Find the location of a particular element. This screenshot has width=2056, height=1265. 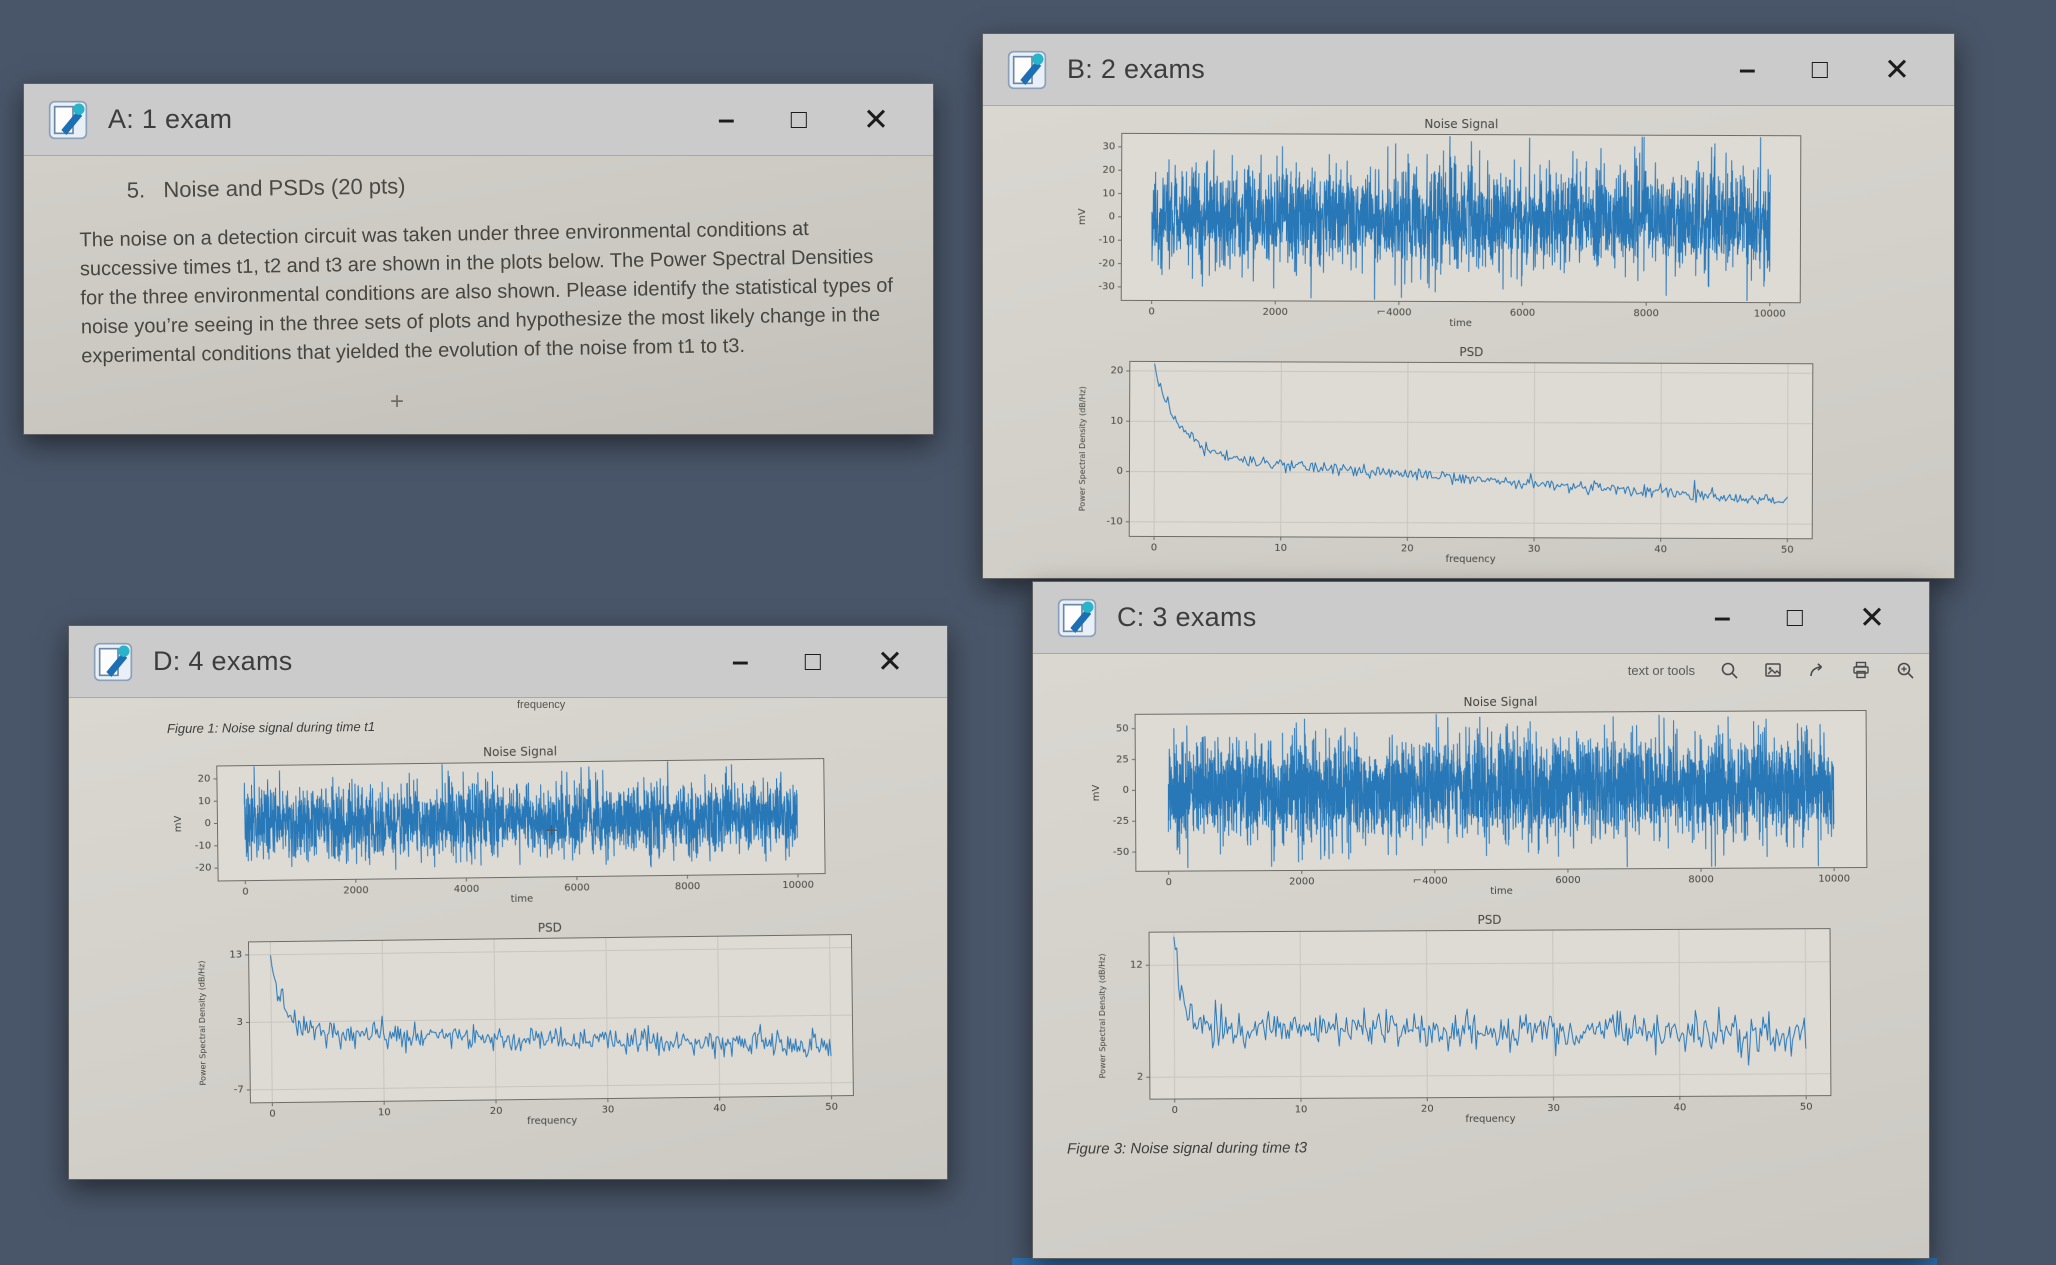

window-c-controls: – □ ✕ is located at coordinates (1799, 617).